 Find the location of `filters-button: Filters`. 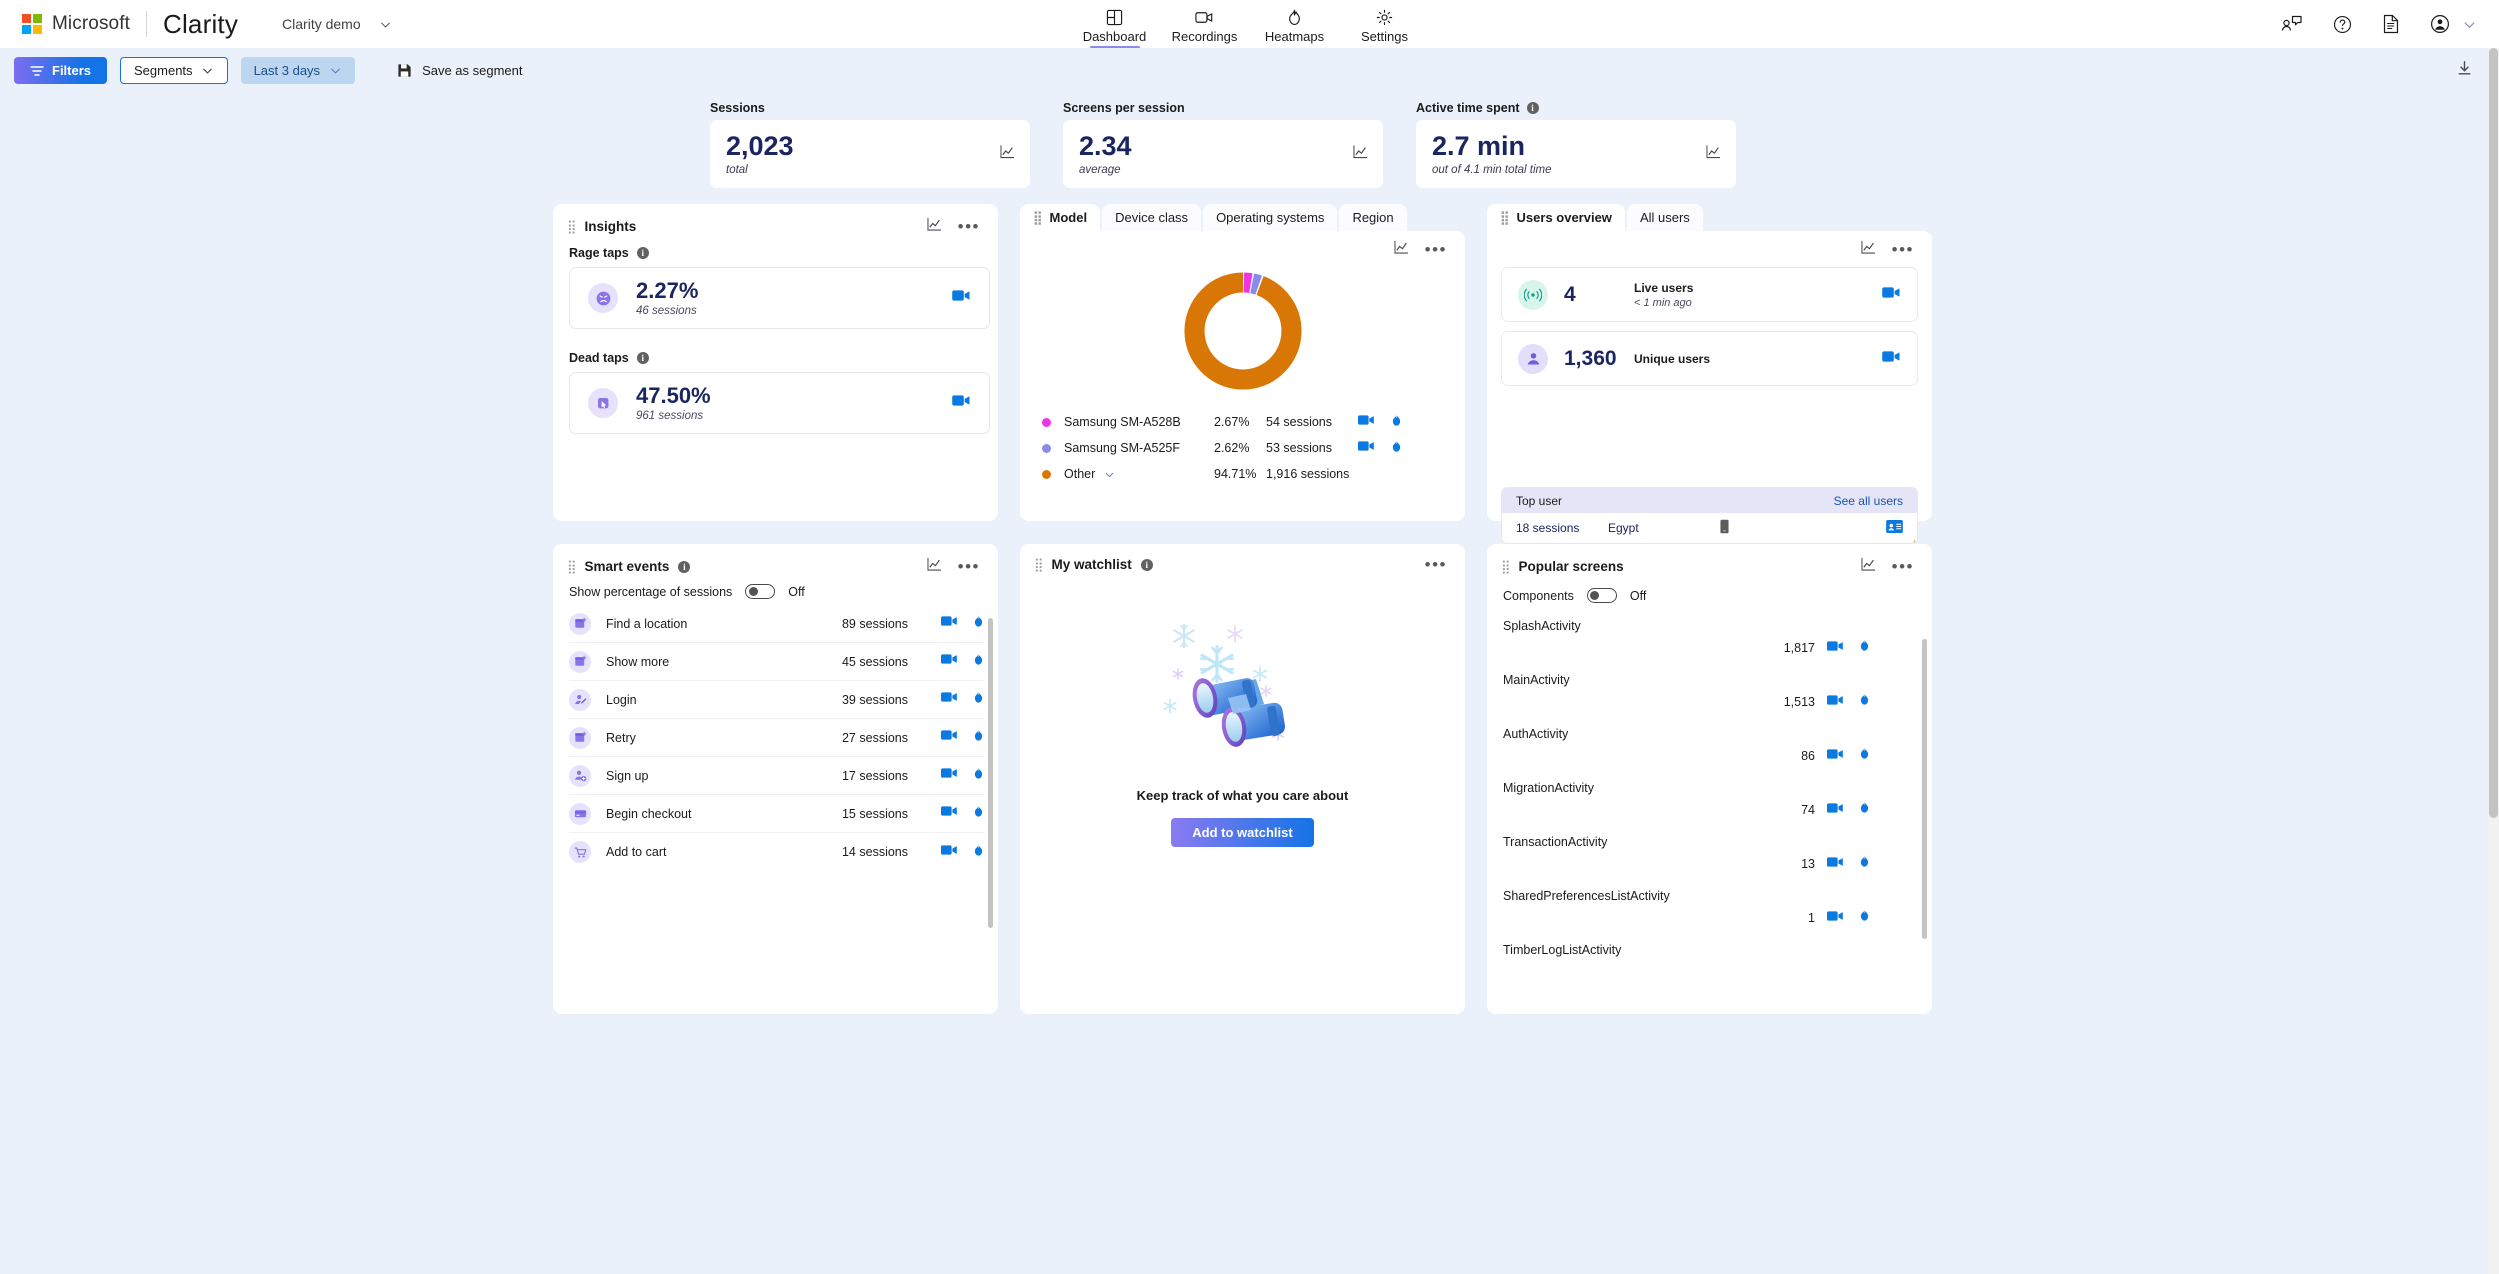

filters-button: Filters is located at coordinates (61, 70).